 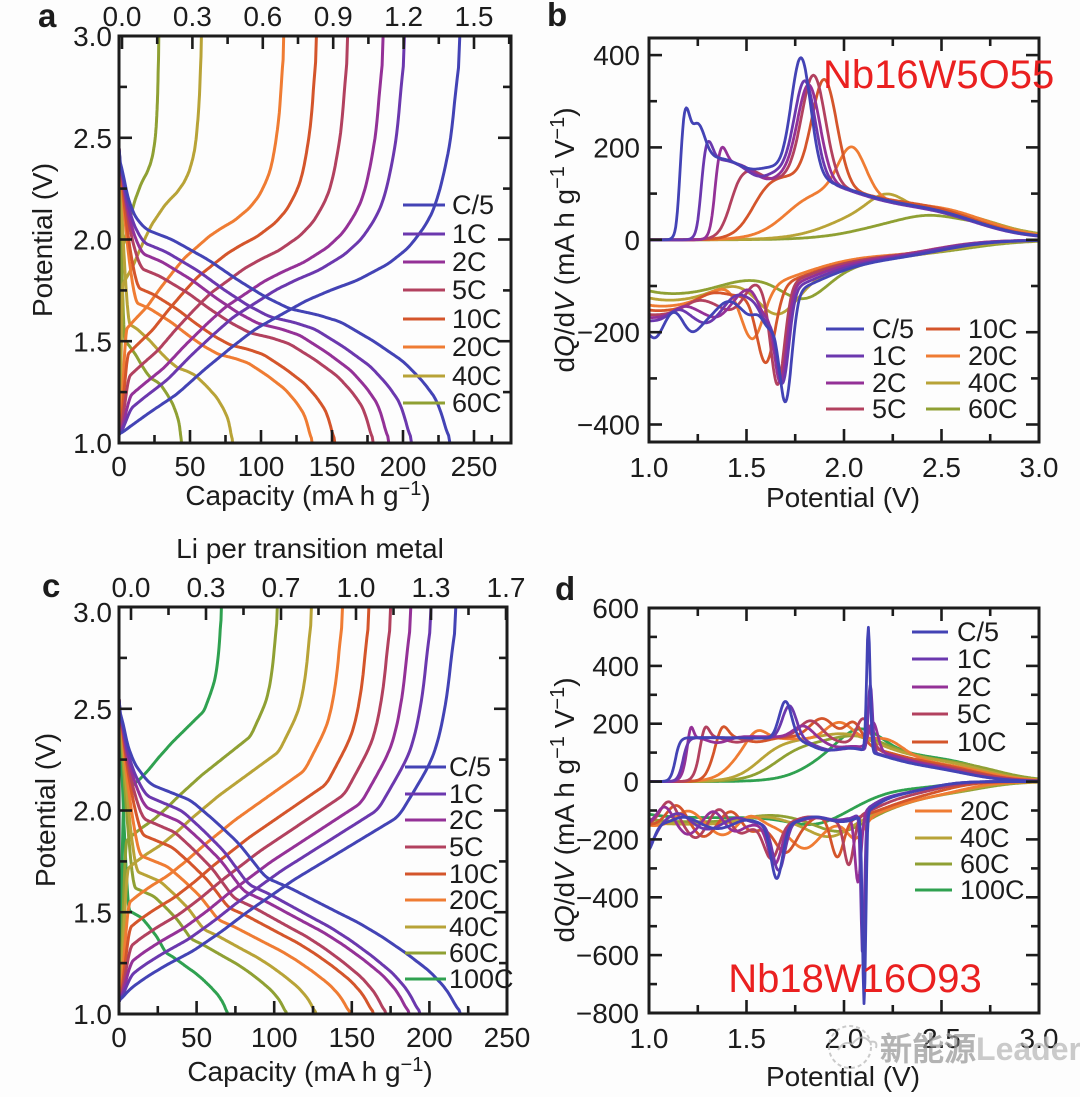 What do you see at coordinates (403, 16) in the screenshot?
I see `svg-text: 1.2` at bounding box center [403, 16].